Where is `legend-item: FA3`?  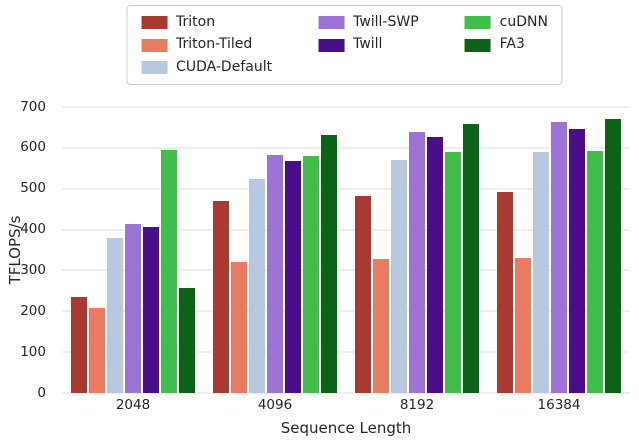 legend-item: FA3 is located at coordinates (506, 44).